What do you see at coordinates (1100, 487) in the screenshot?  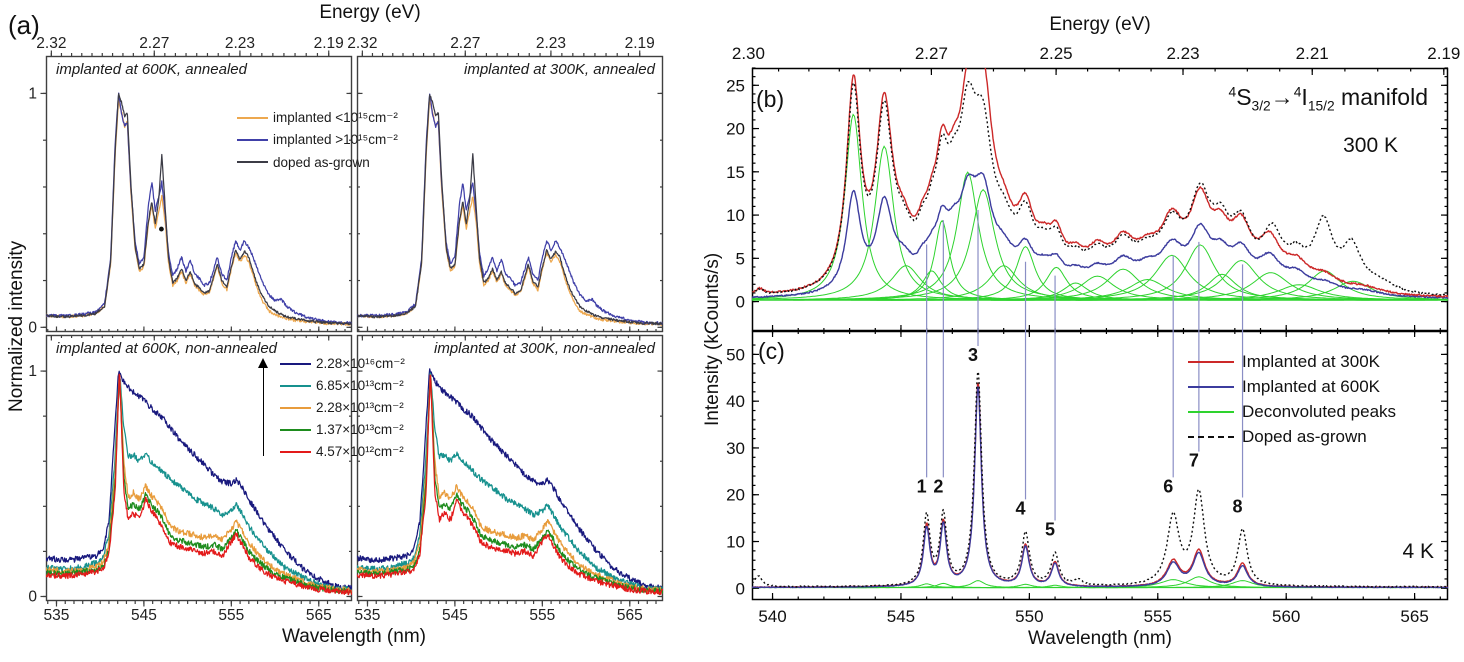 I see `curve-Implanted-at-600K` at bounding box center [1100, 487].